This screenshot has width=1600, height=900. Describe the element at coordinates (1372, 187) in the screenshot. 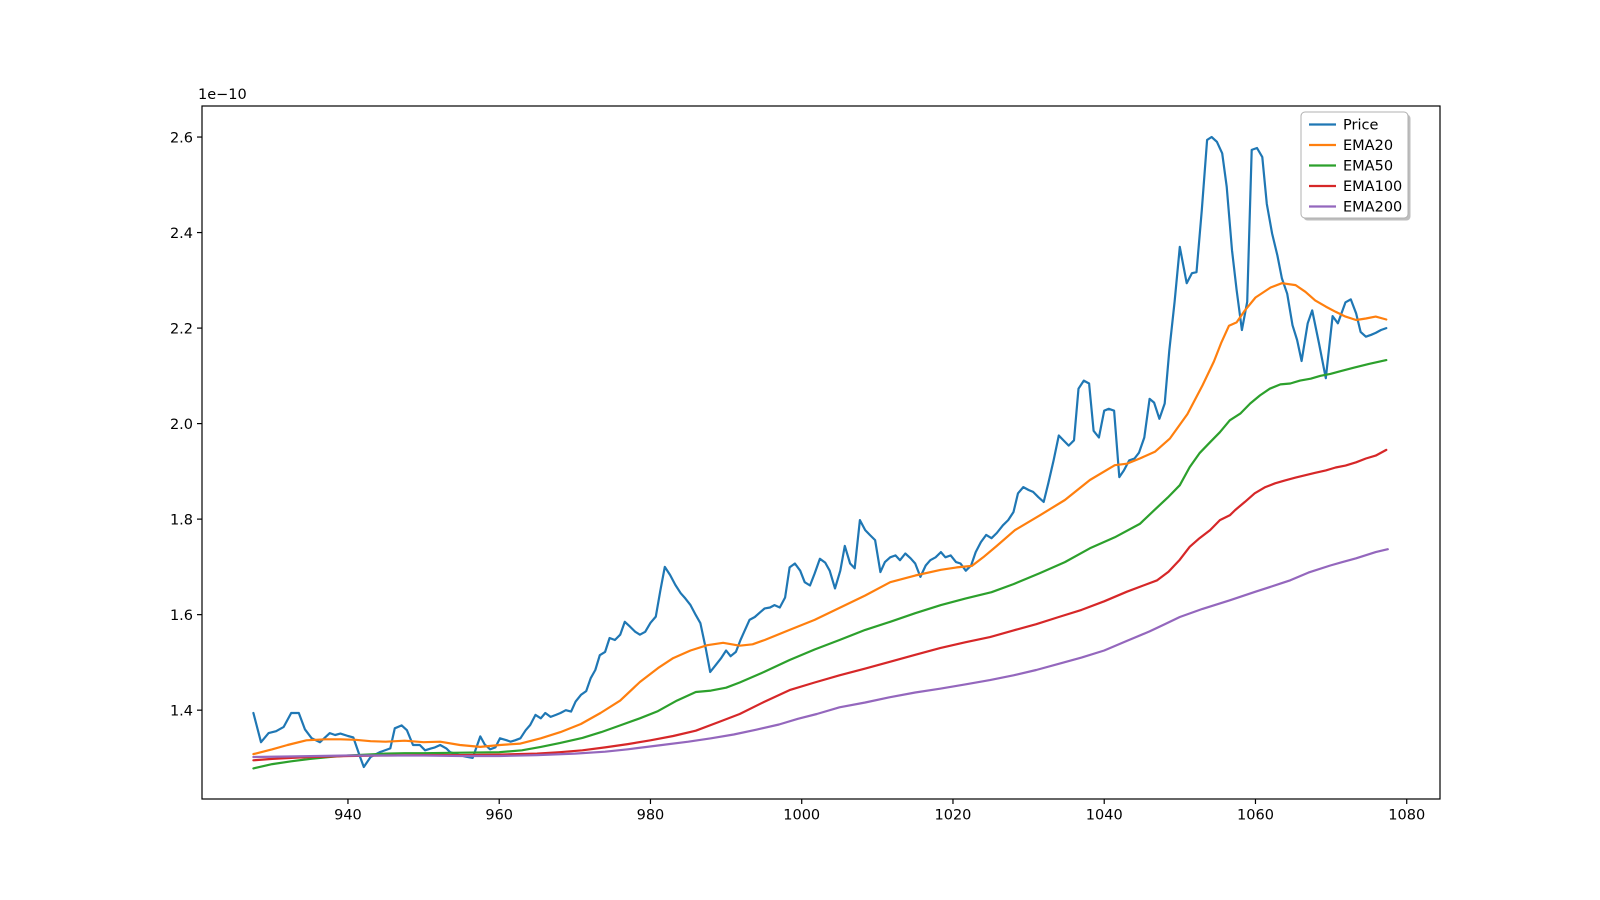

I see `legend-label: EMA100` at that location.